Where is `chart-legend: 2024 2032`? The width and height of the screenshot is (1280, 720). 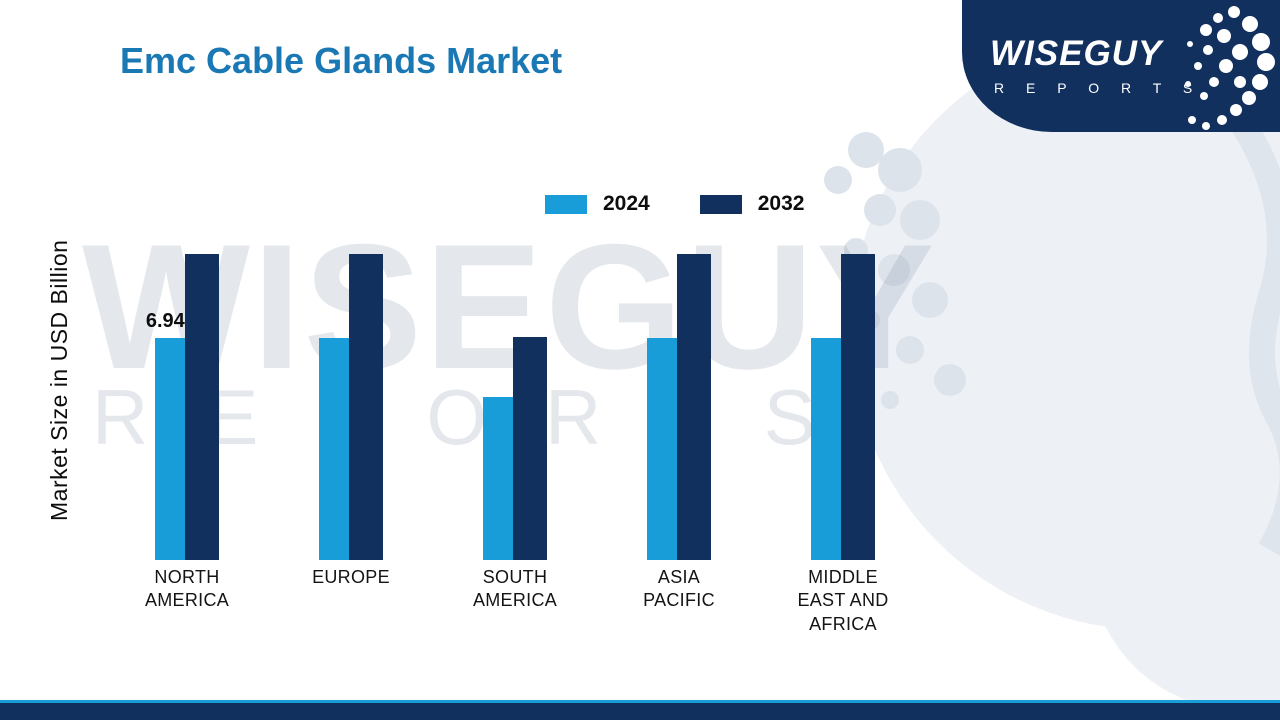
chart-legend: 2024 2032 is located at coordinates (699, 204).